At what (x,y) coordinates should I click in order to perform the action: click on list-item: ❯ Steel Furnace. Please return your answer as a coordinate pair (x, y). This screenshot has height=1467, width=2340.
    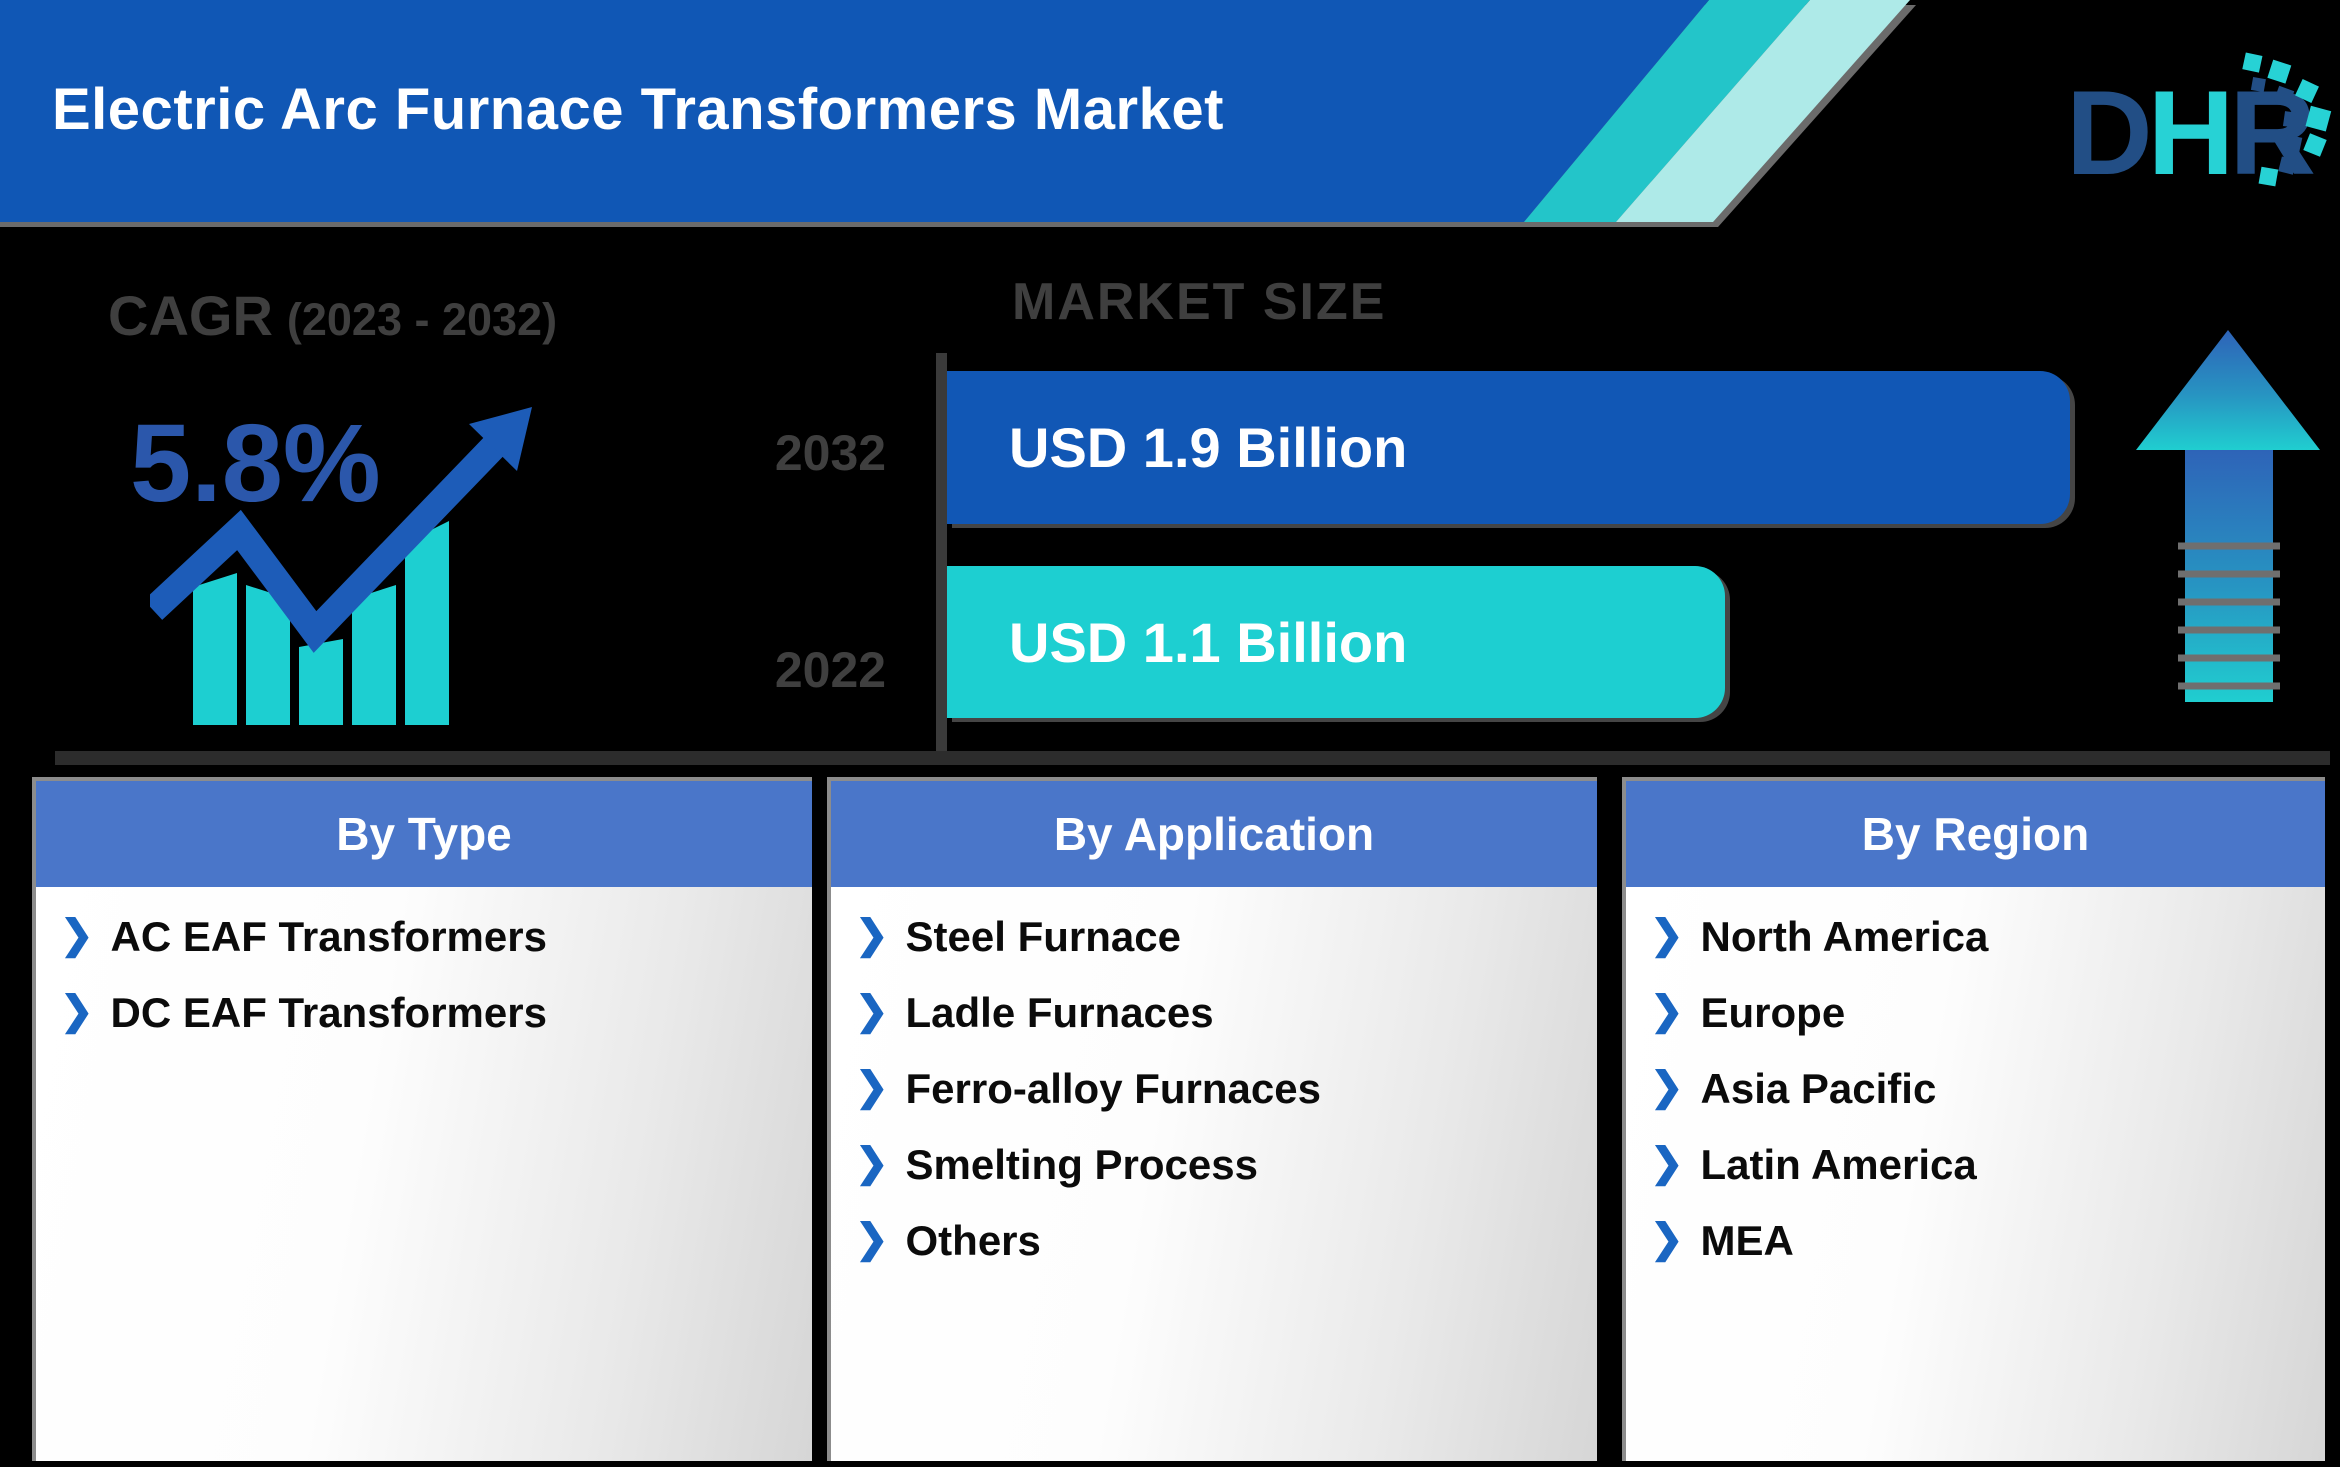
    Looking at the image, I should click on (1018, 936).